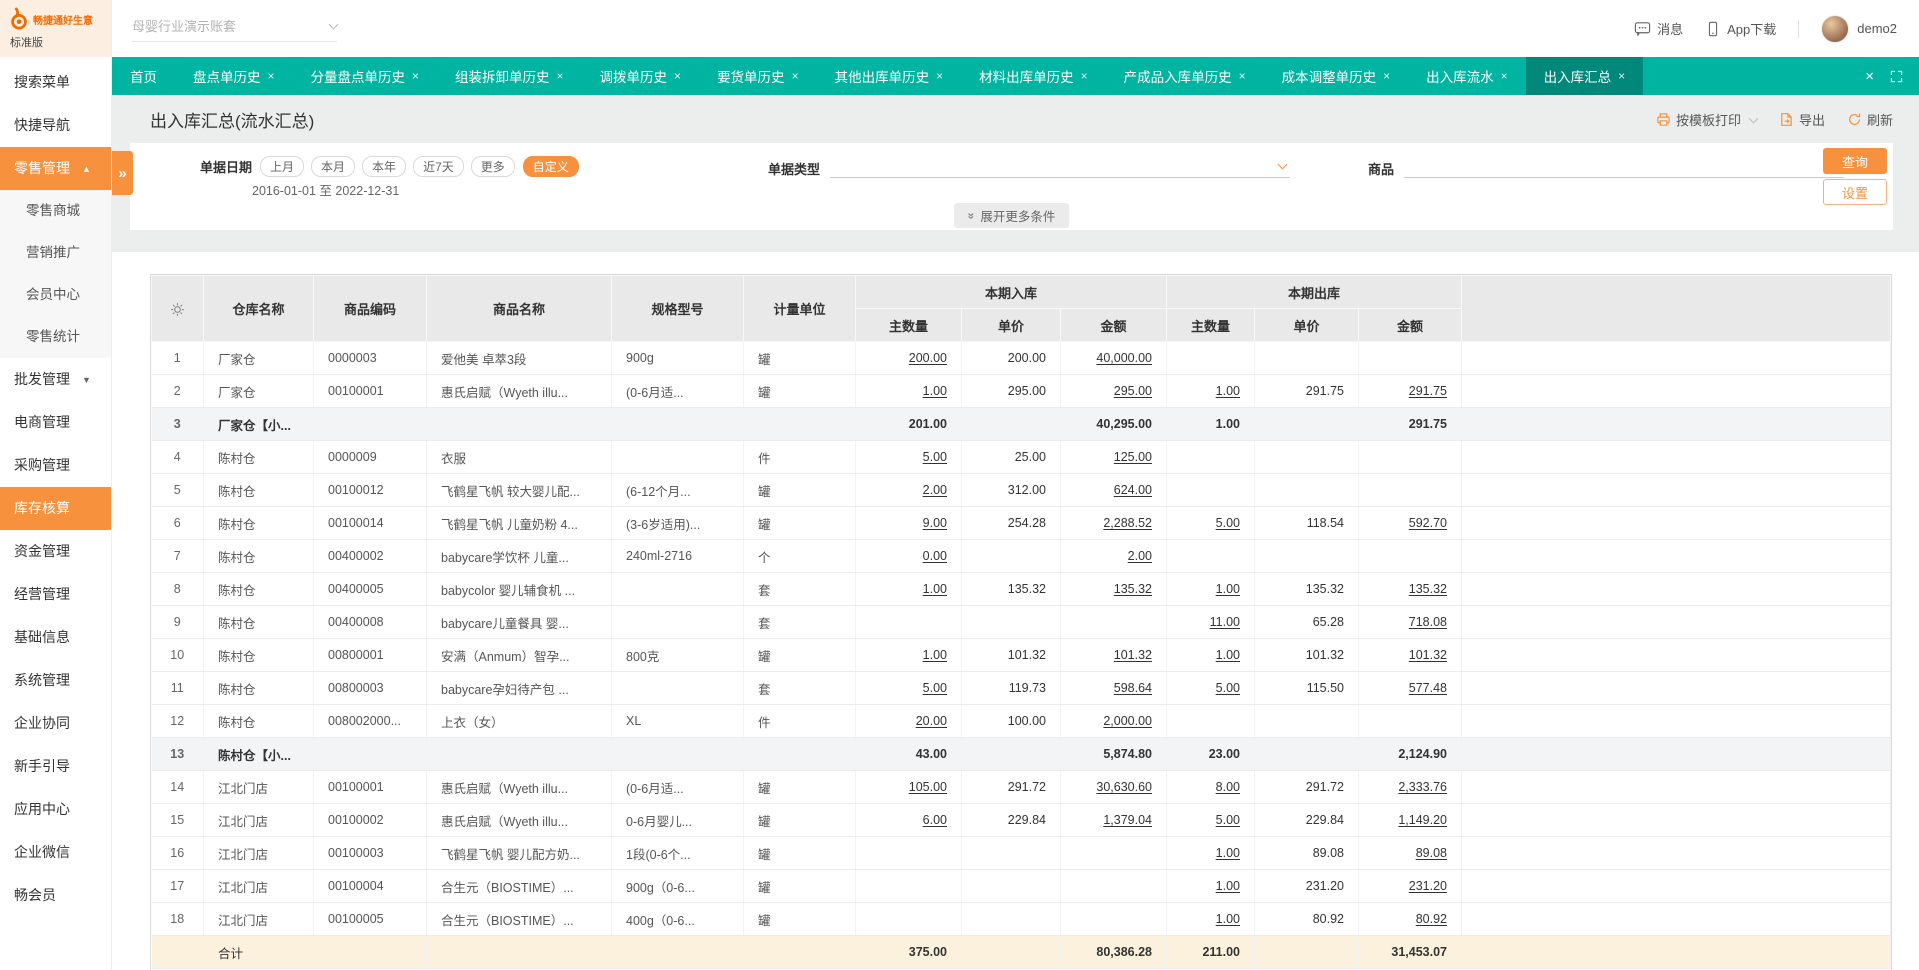 This screenshot has width=1919, height=970. What do you see at coordinates (42, 125) in the screenshot?
I see `sidebar-item: 快捷导航` at bounding box center [42, 125].